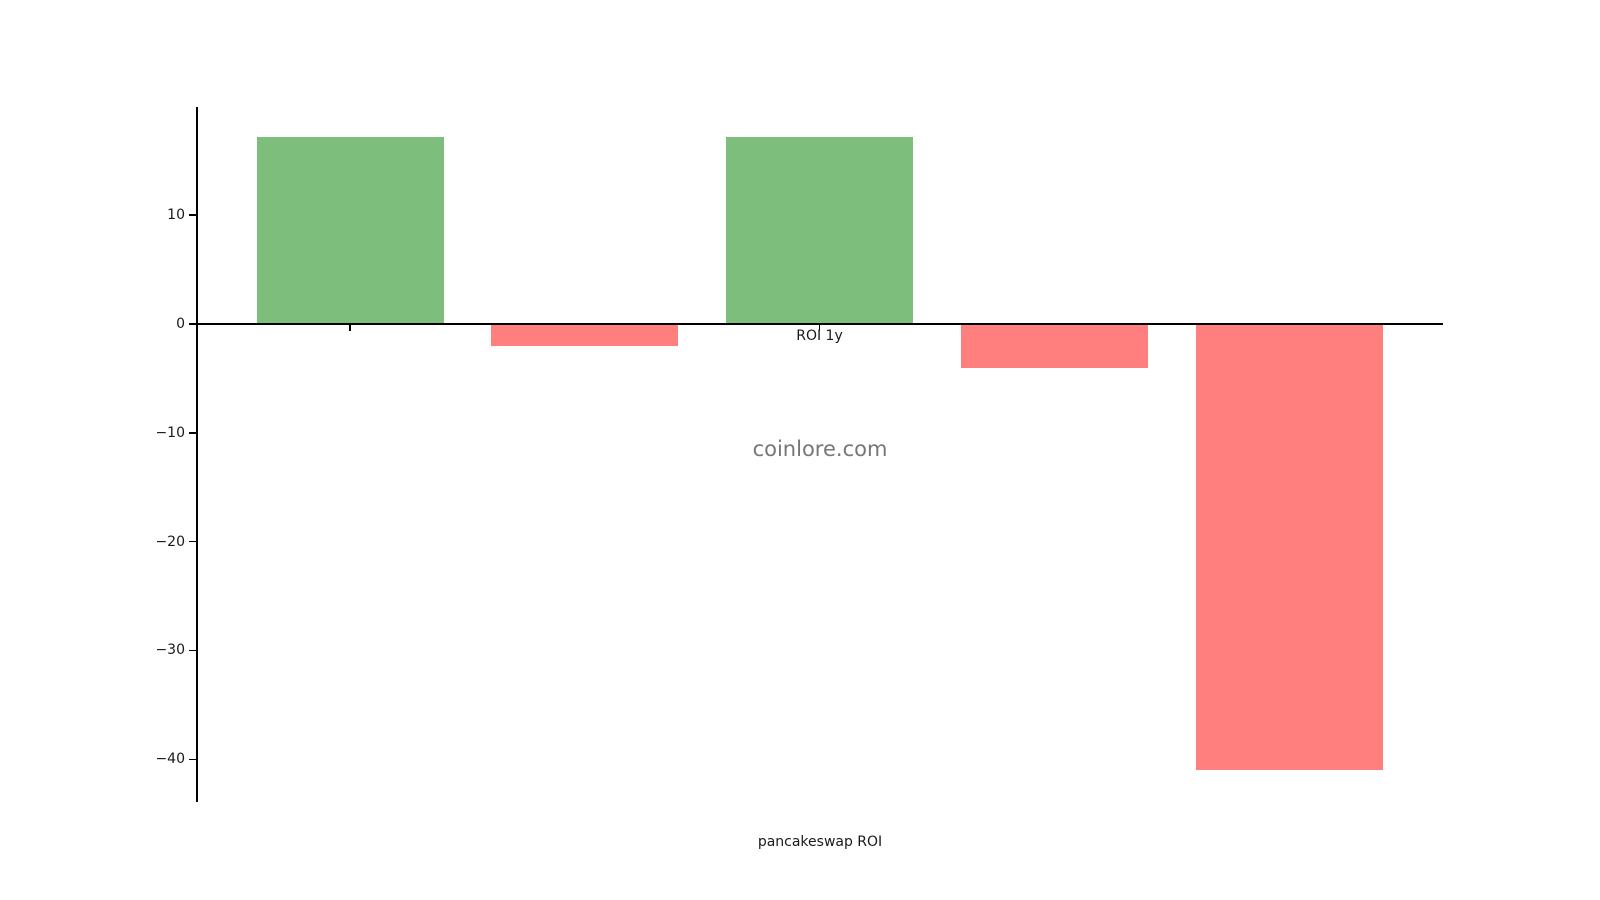 The width and height of the screenshot is (1600, 900). What do you see at coordinates (170, 432) in the screenshot?
I see `y-tick-label: −10` at bounding box center [170, 432].